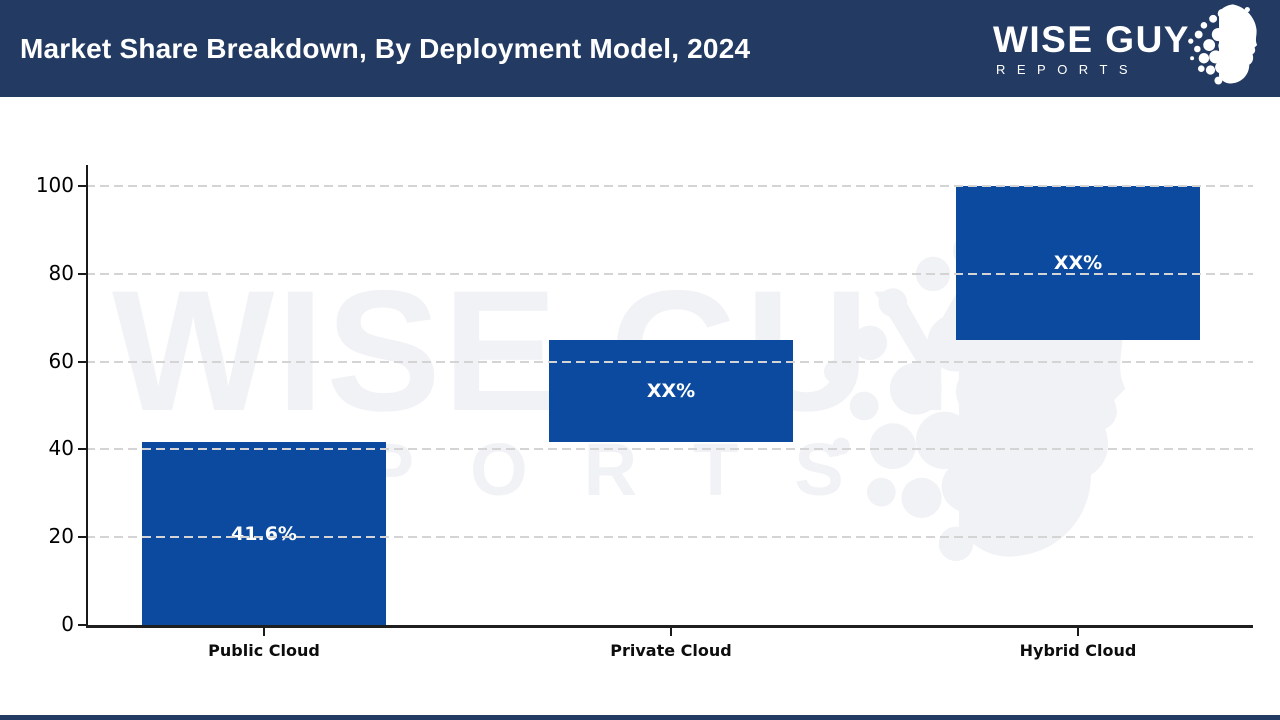 This screenshot has height=720, width=1280. Describe the element at coordinates (1221, 49) in the screenshot. I see `logo-face-icon` at that location.